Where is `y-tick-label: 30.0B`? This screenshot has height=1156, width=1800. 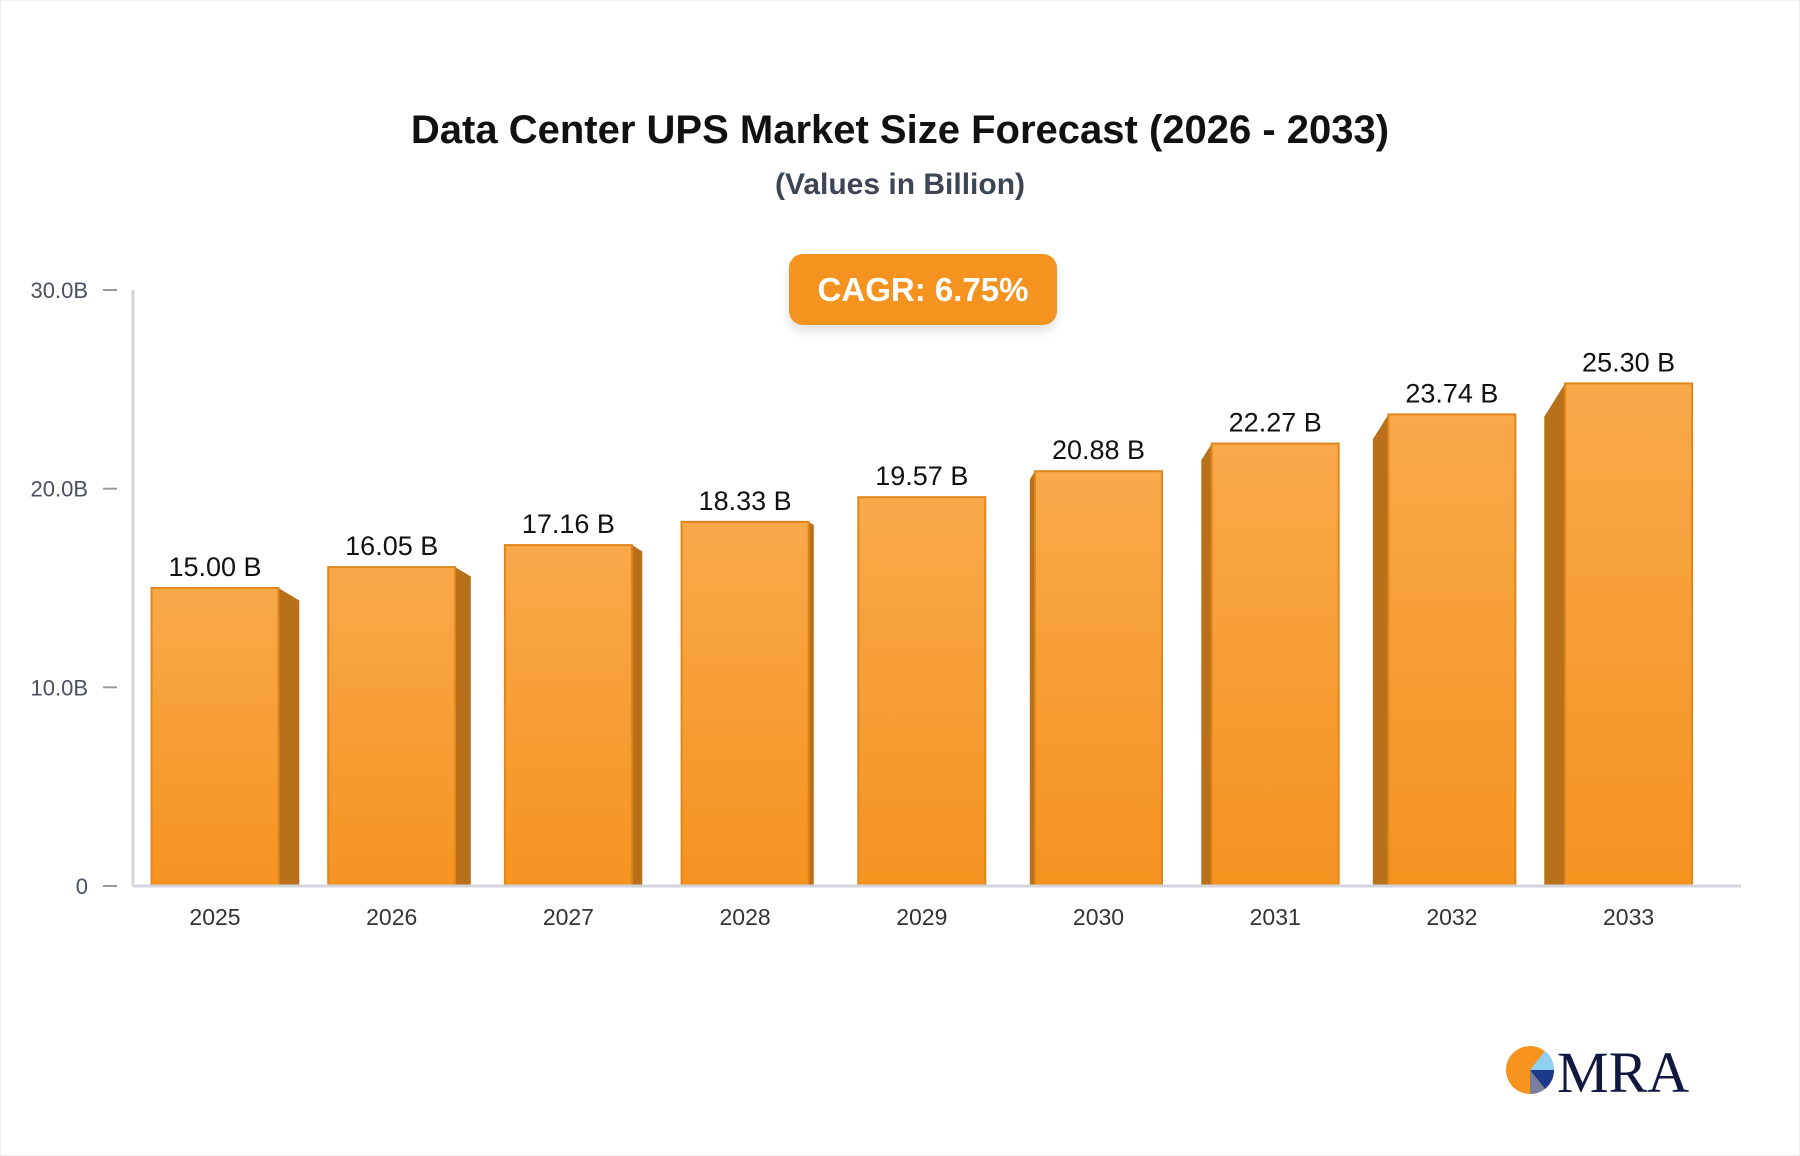
y-tick-label: 30.0B is located at coordinates (60, 290).